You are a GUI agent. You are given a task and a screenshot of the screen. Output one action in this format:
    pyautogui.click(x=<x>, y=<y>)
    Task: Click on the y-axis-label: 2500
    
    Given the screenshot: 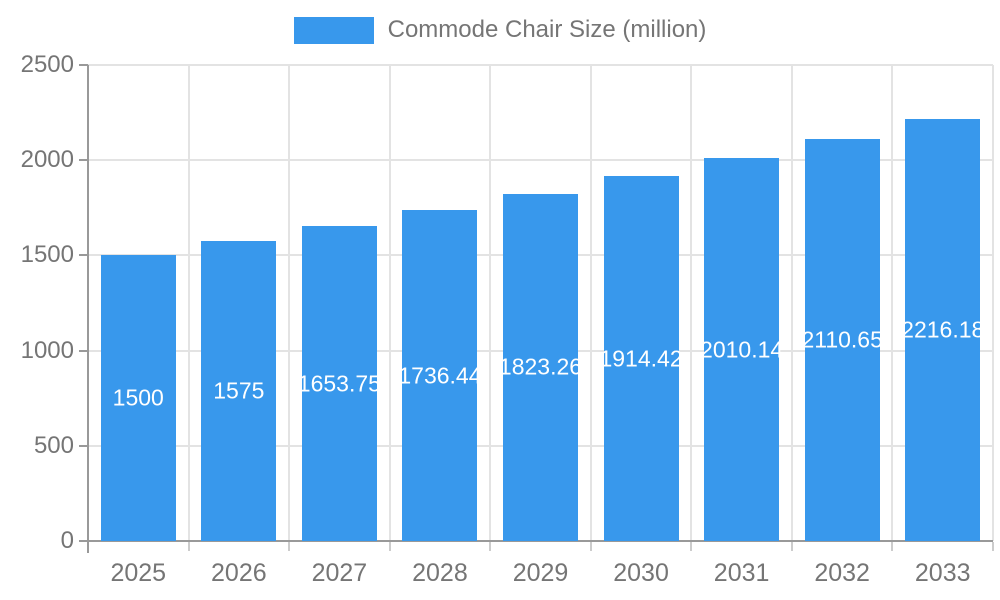 What is the action you would take?
    pyautogui.click(x=47, y=64)
    